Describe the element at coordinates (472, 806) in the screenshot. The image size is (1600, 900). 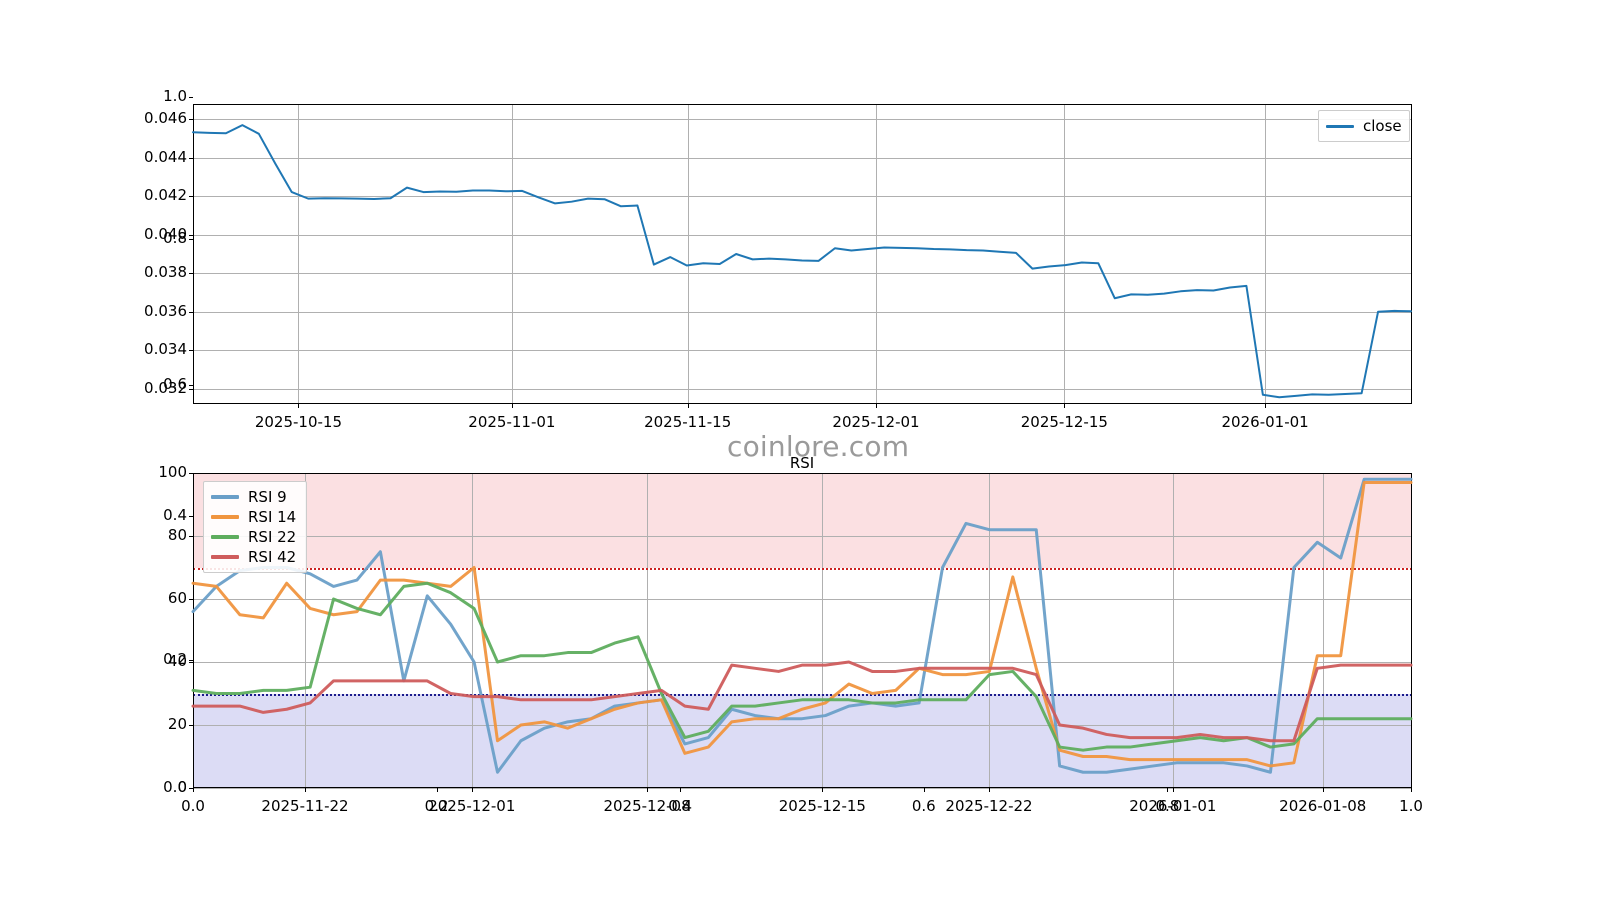
I see `rsi-x-tick-label: 2025-12-01` at that location.